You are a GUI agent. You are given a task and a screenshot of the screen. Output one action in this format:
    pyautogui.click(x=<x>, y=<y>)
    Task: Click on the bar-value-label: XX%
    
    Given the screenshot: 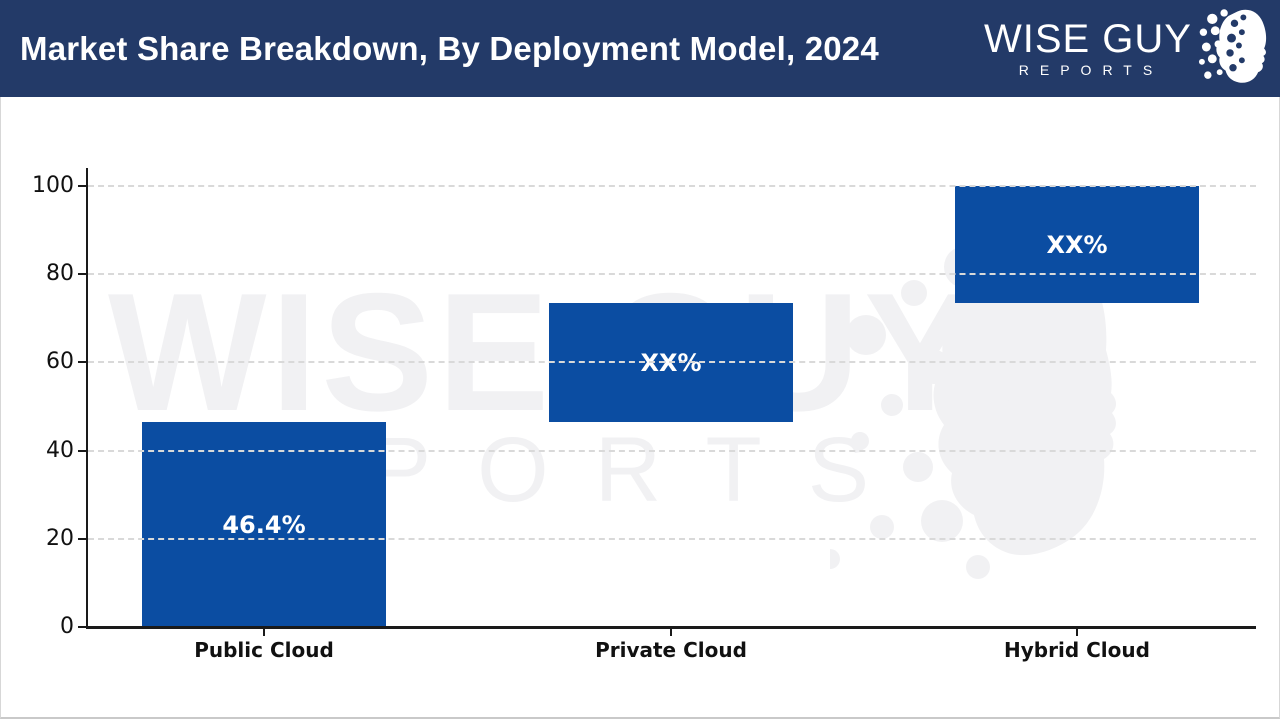 What is the action you would take?
    pyautogui.click(x=1077, y=244)
    